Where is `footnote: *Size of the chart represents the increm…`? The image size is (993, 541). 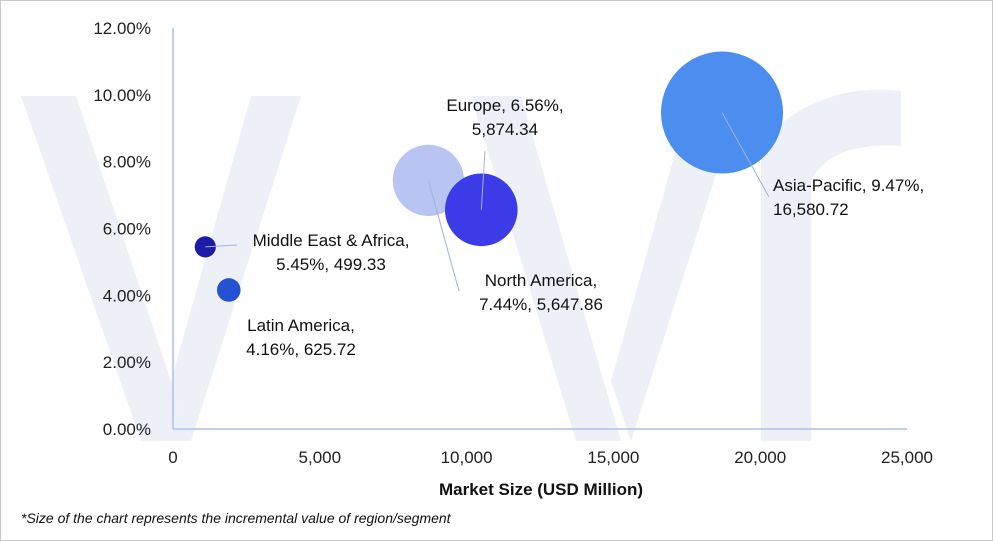
footnote: *Size of the chart represents the increm… is located at coordinates (236, 518).